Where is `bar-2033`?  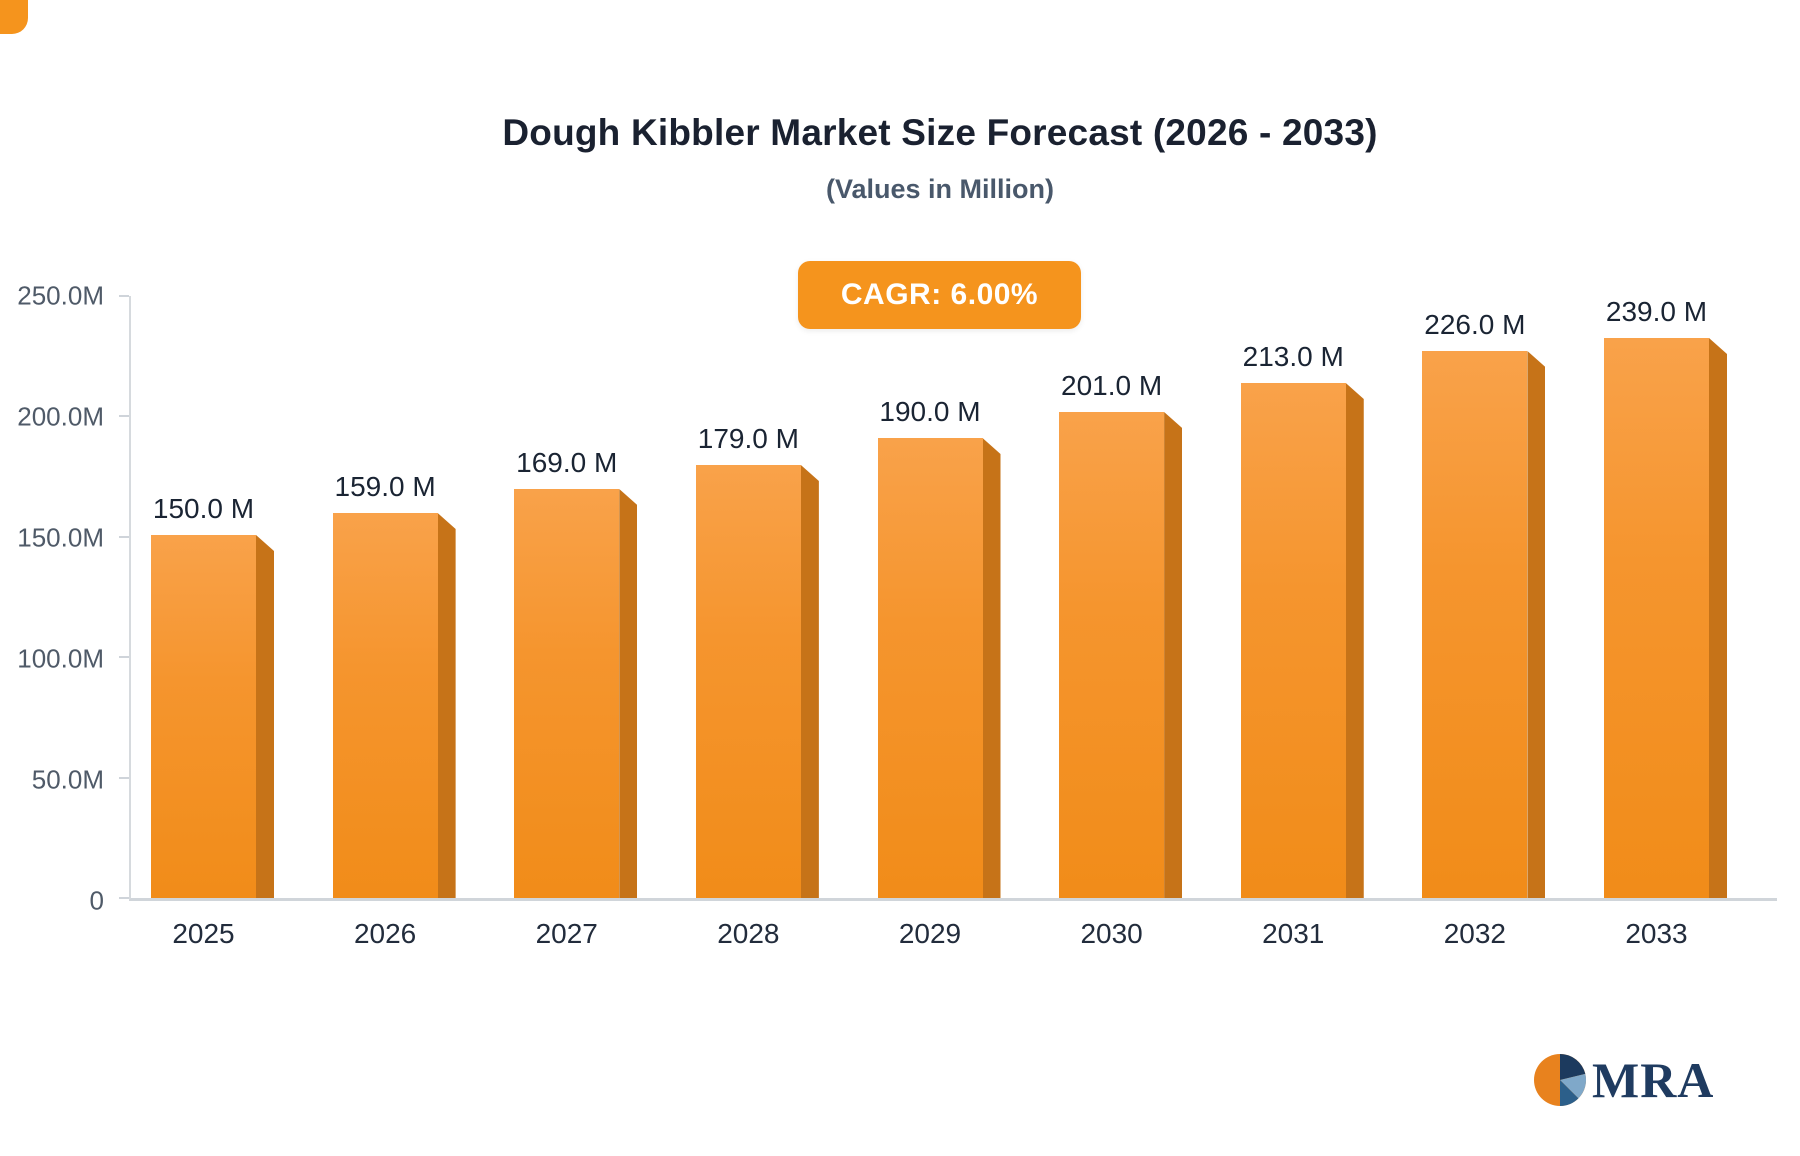 bar-2033 is located at coordinates (1665, 618).